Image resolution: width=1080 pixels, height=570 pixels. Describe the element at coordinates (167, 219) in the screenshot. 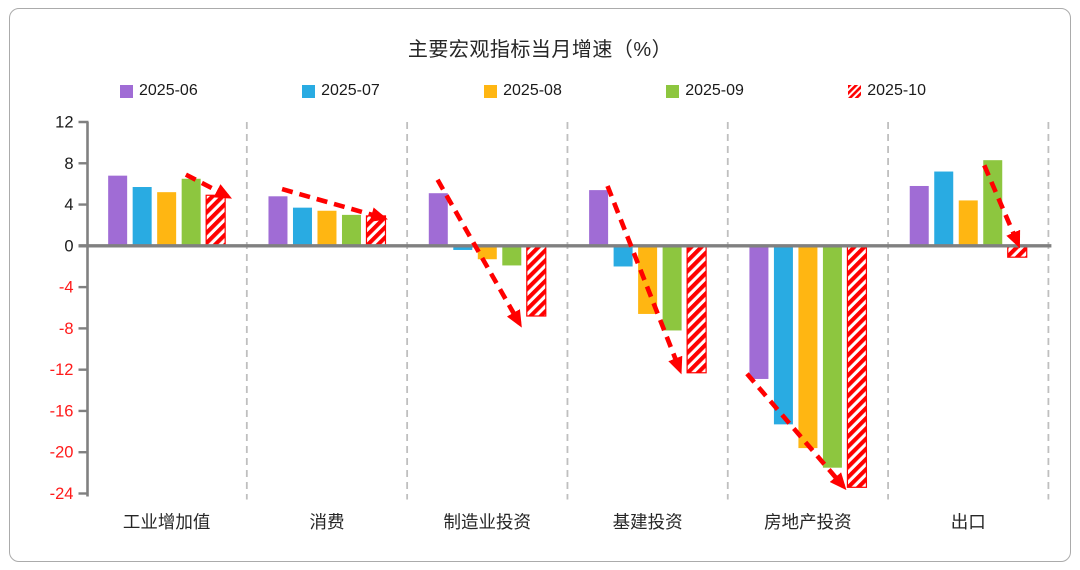

I see `bar-2025-08-工业增加值` at that location.